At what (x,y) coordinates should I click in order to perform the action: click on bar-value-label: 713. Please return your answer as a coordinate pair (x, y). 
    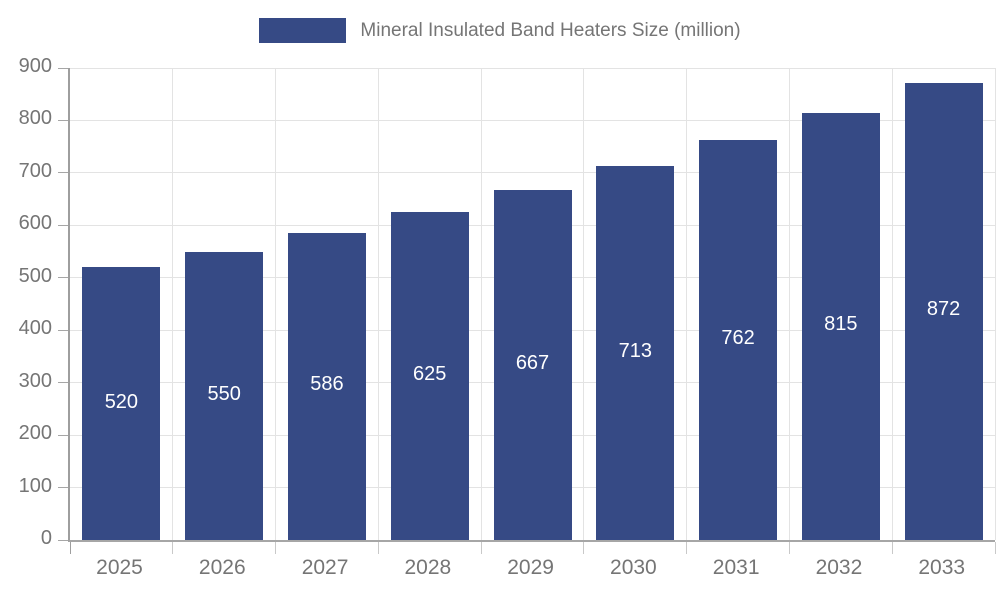
    Looking at the image, I should click on (635, 351).